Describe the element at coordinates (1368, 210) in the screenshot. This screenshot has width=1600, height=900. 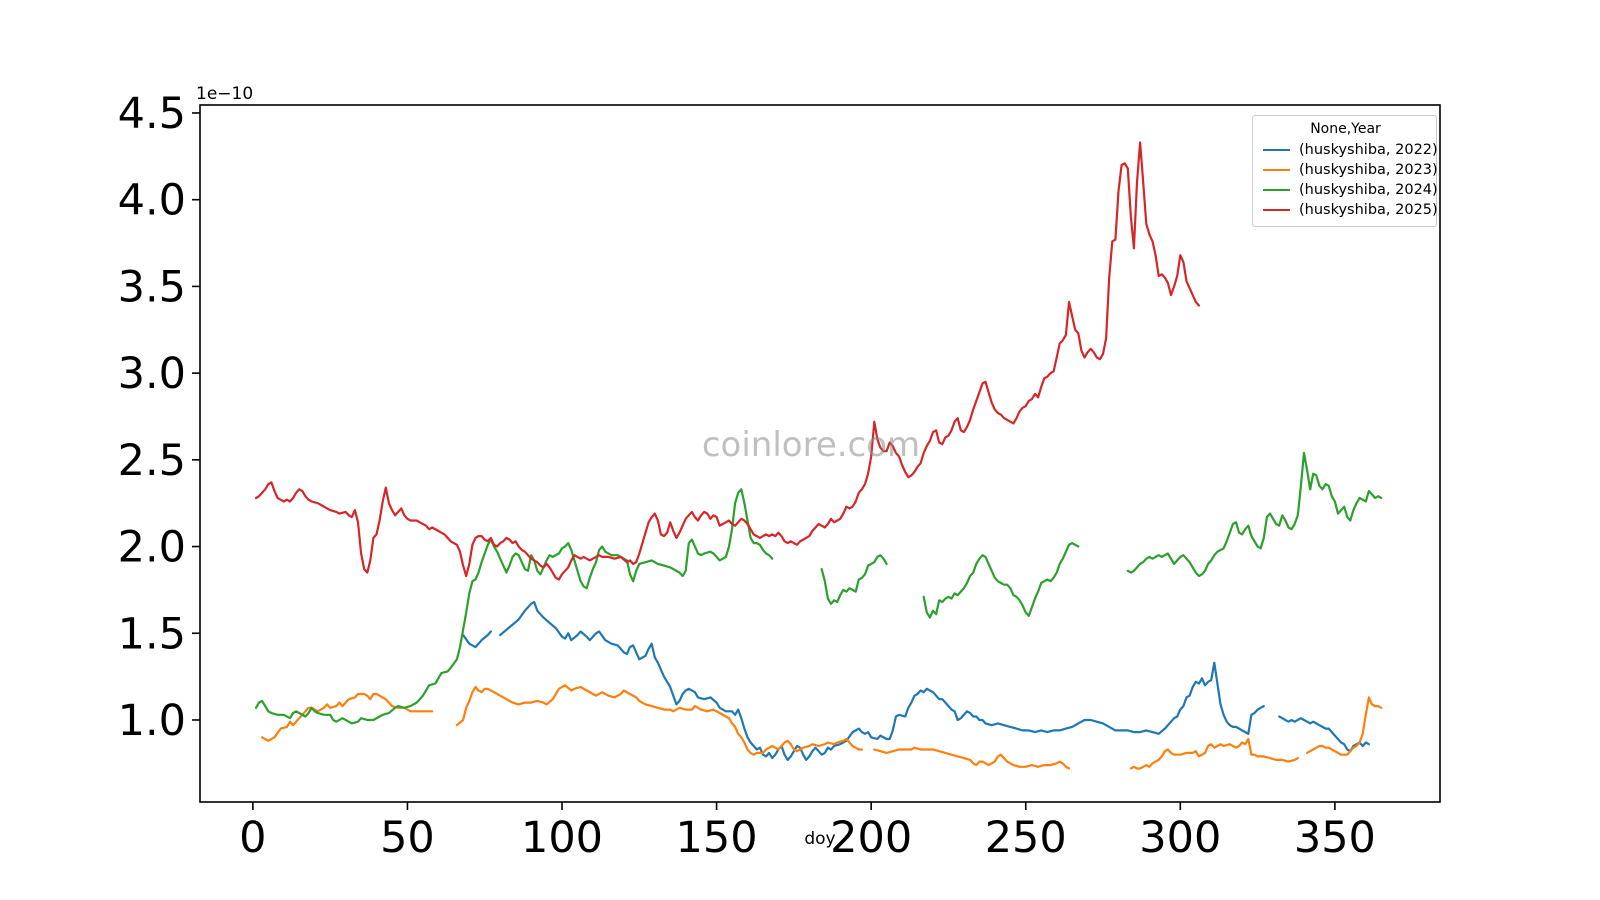
I see `legend-label-2025: (huskyshiba, 2025)` at that location.